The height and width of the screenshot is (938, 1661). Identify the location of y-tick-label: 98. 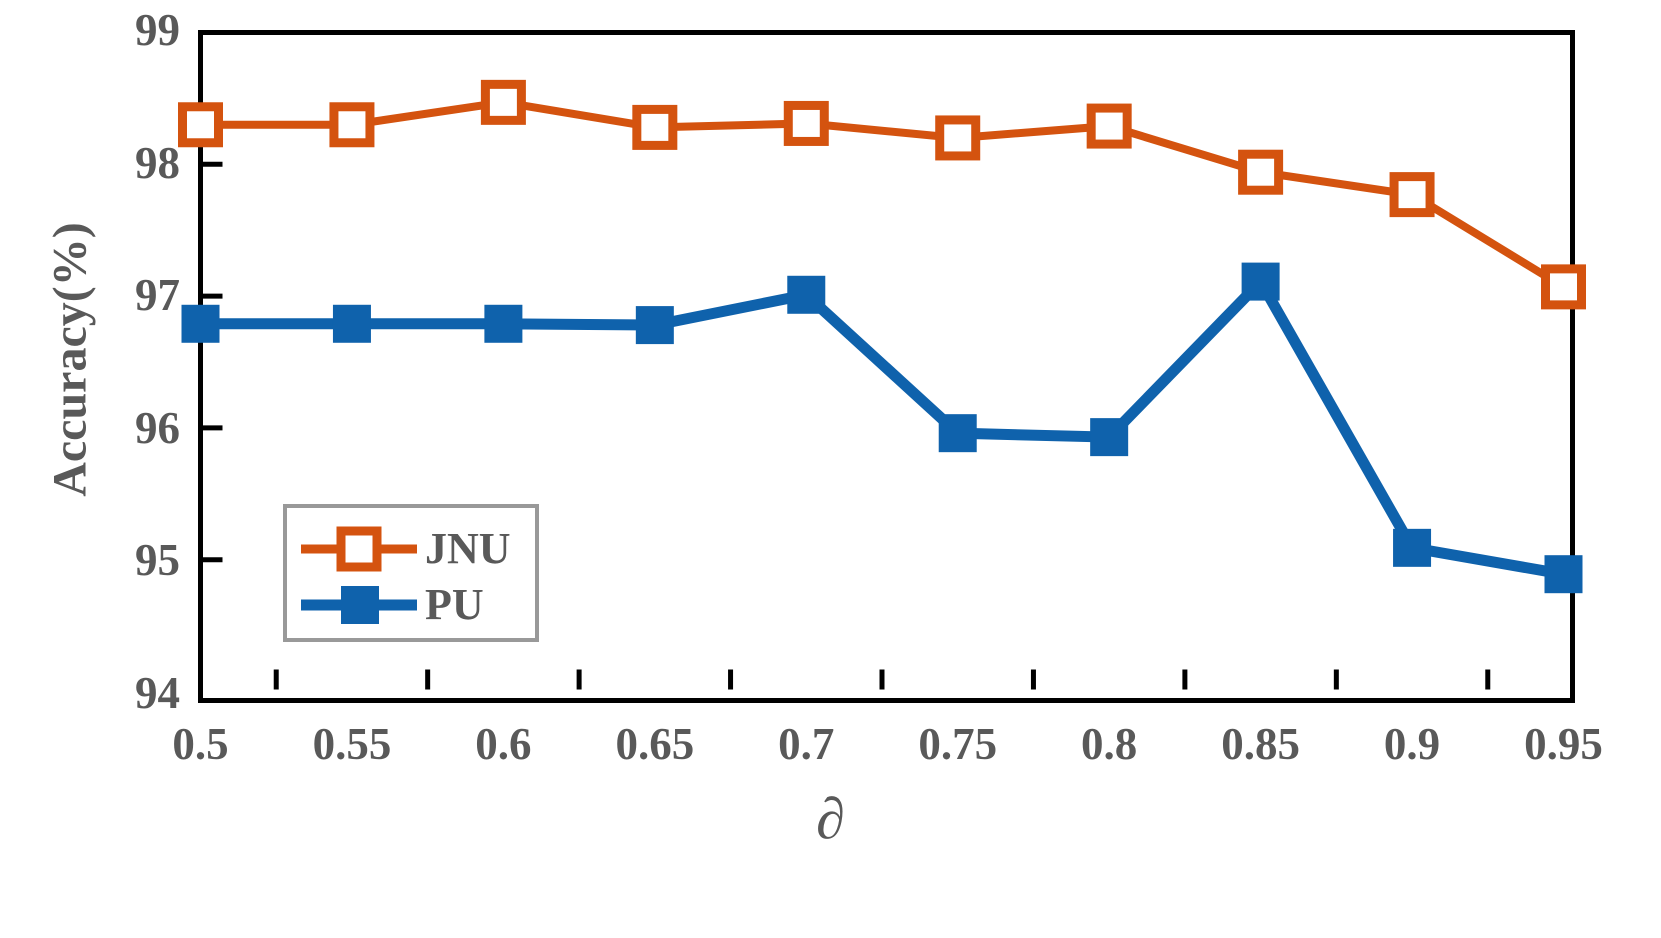
(157, 163).